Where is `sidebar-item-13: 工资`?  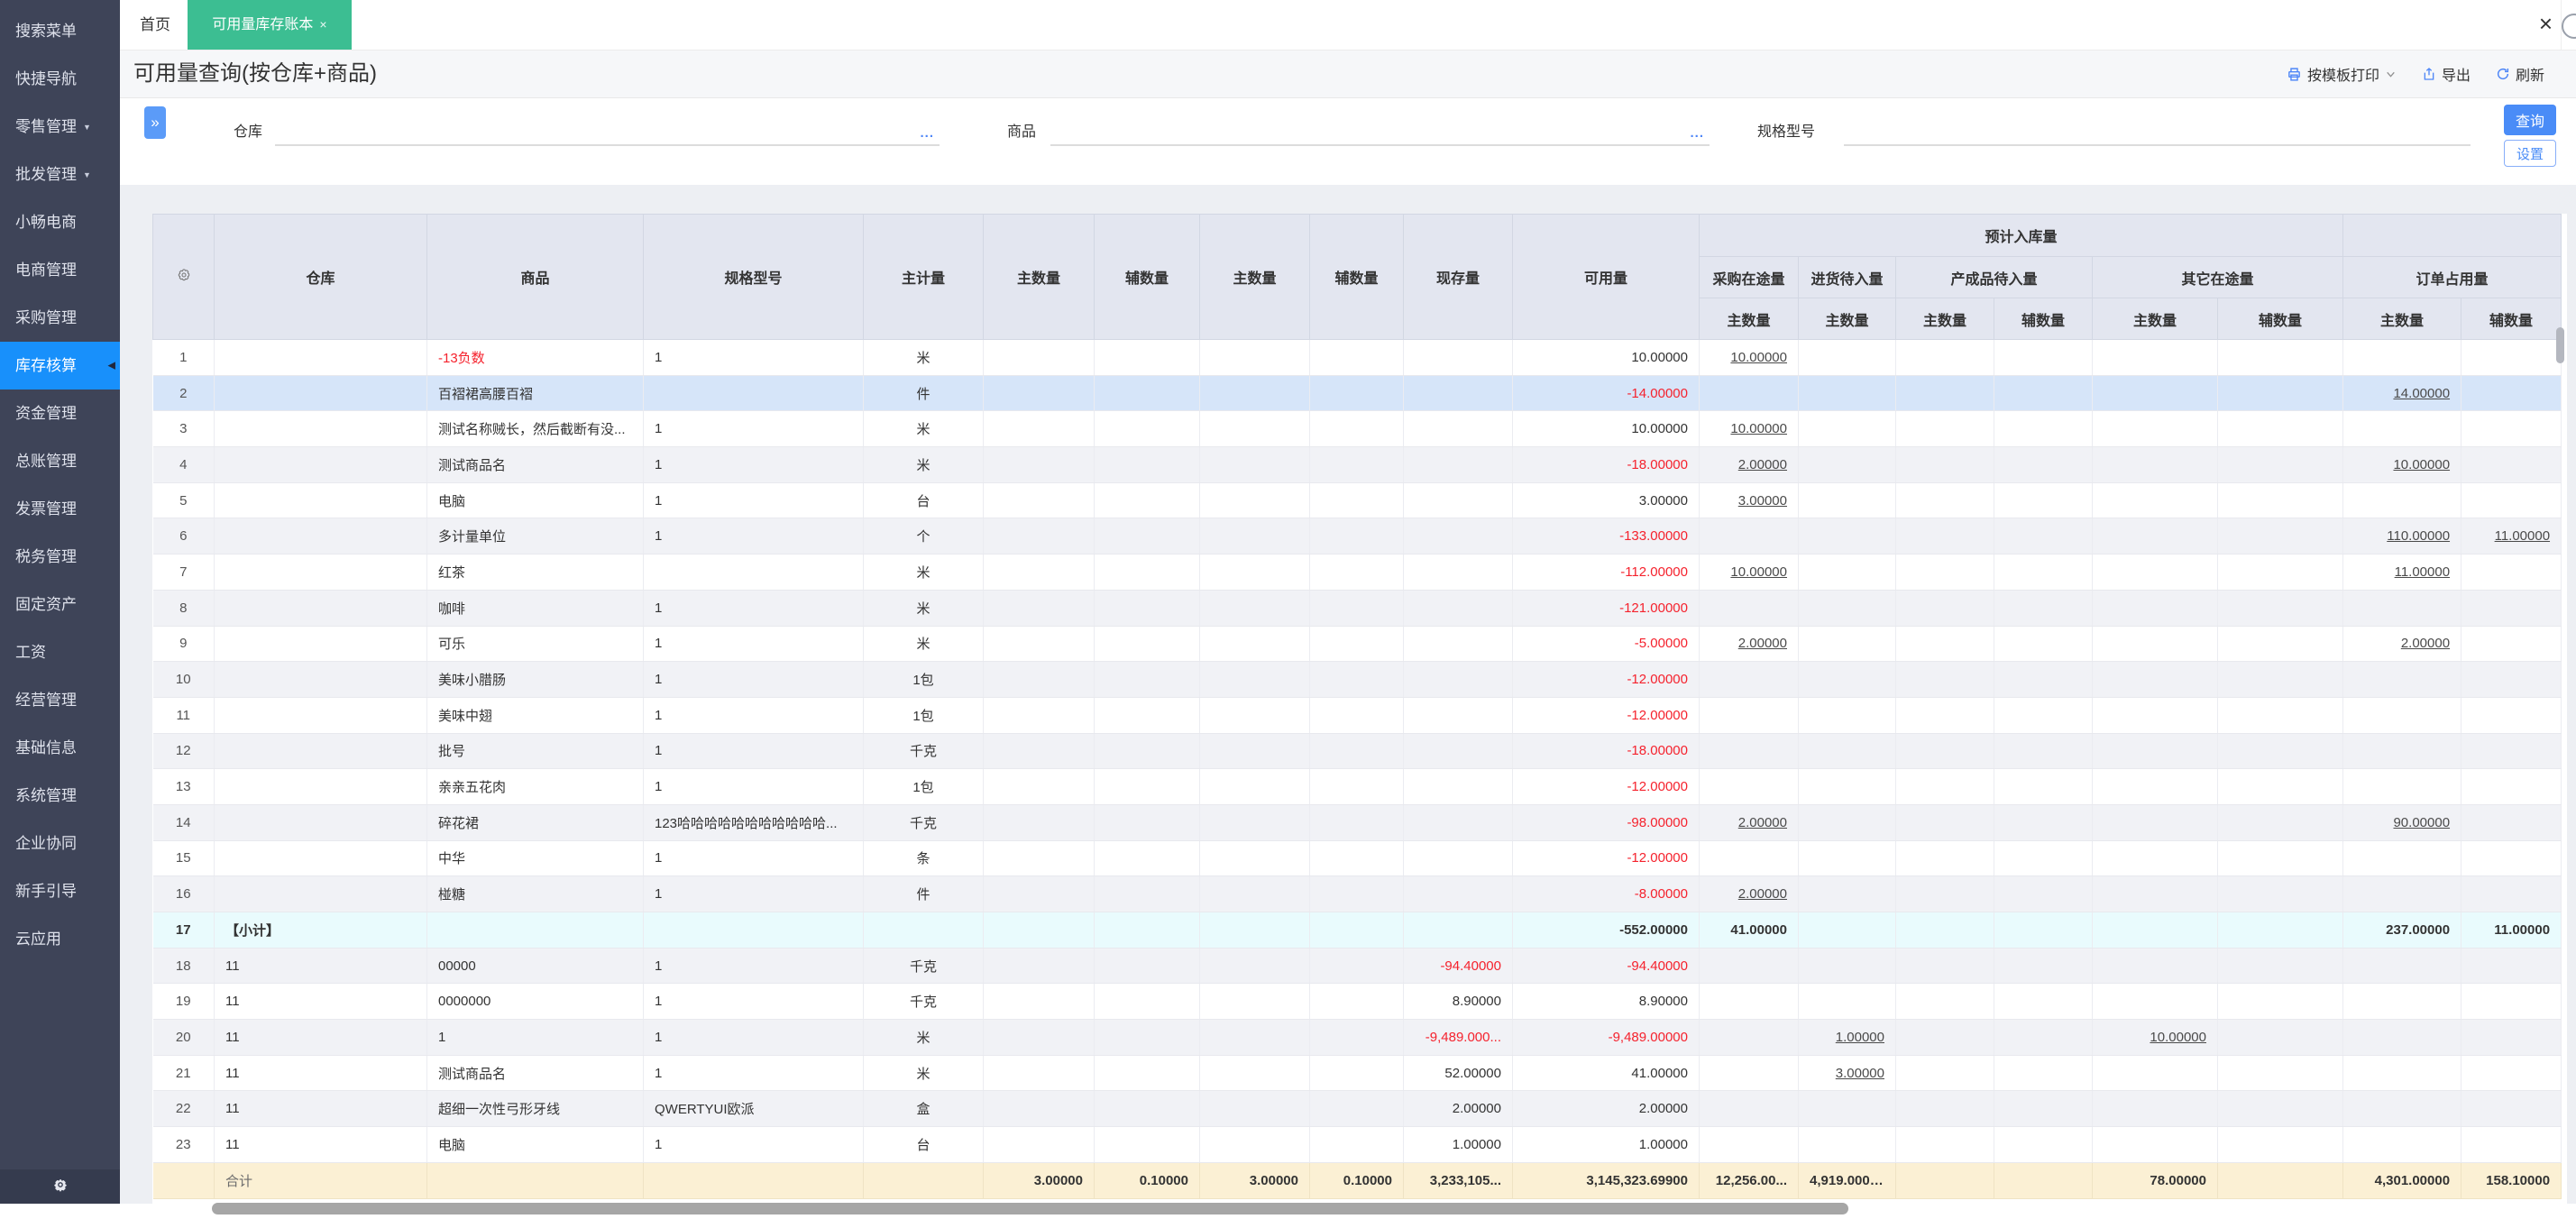 sidebar-item-13: 工资 is located at coordinates (60, 652).